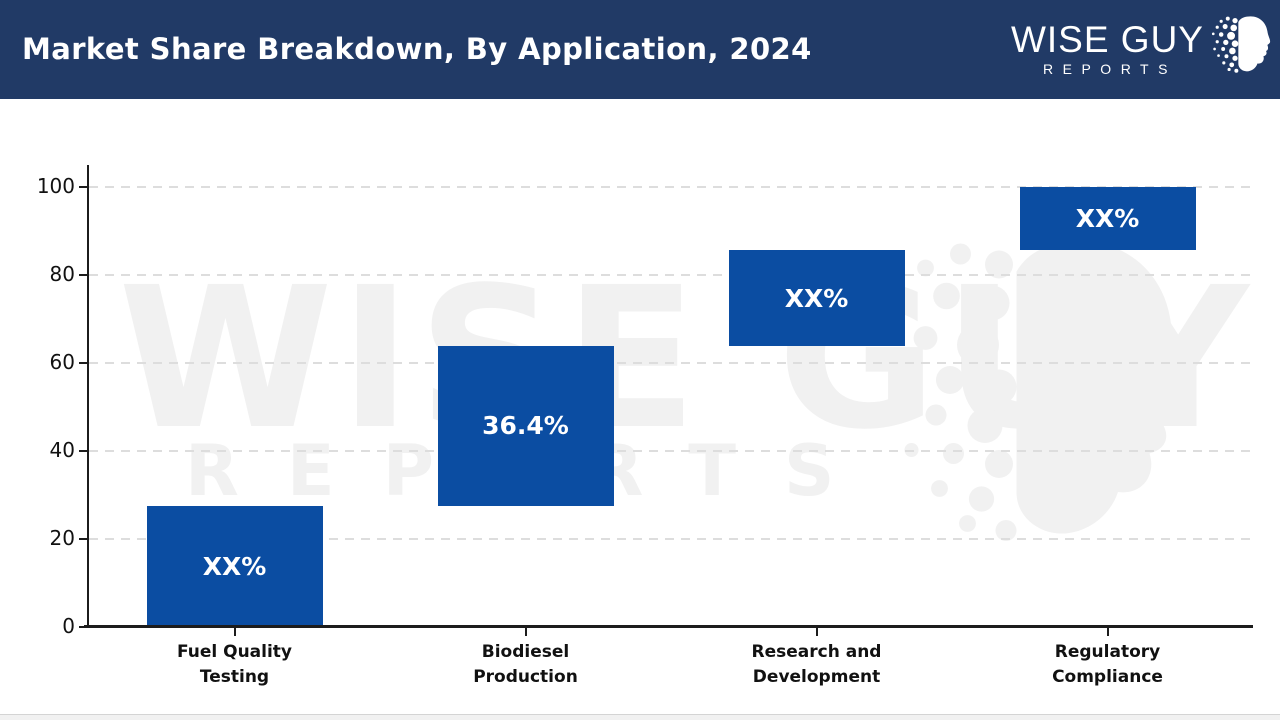  Describe the element at coordinates (1107, 664) in the screenshot. I see `x-category-label: Regulatory Compliance` at that location.